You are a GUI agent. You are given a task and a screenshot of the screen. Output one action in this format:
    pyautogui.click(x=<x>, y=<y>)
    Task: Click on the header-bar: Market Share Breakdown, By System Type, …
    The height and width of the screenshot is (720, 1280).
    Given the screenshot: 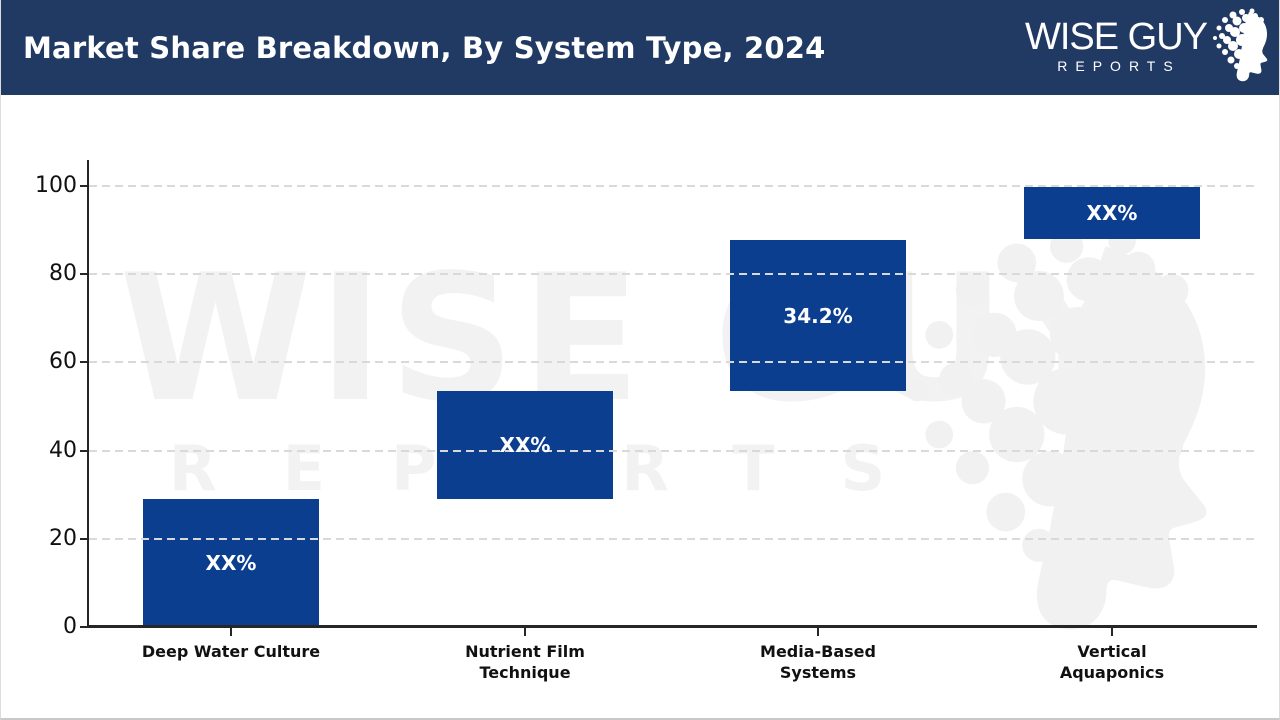 What is the action you would take?
    pyautogui.click(x=640, y=47)
    